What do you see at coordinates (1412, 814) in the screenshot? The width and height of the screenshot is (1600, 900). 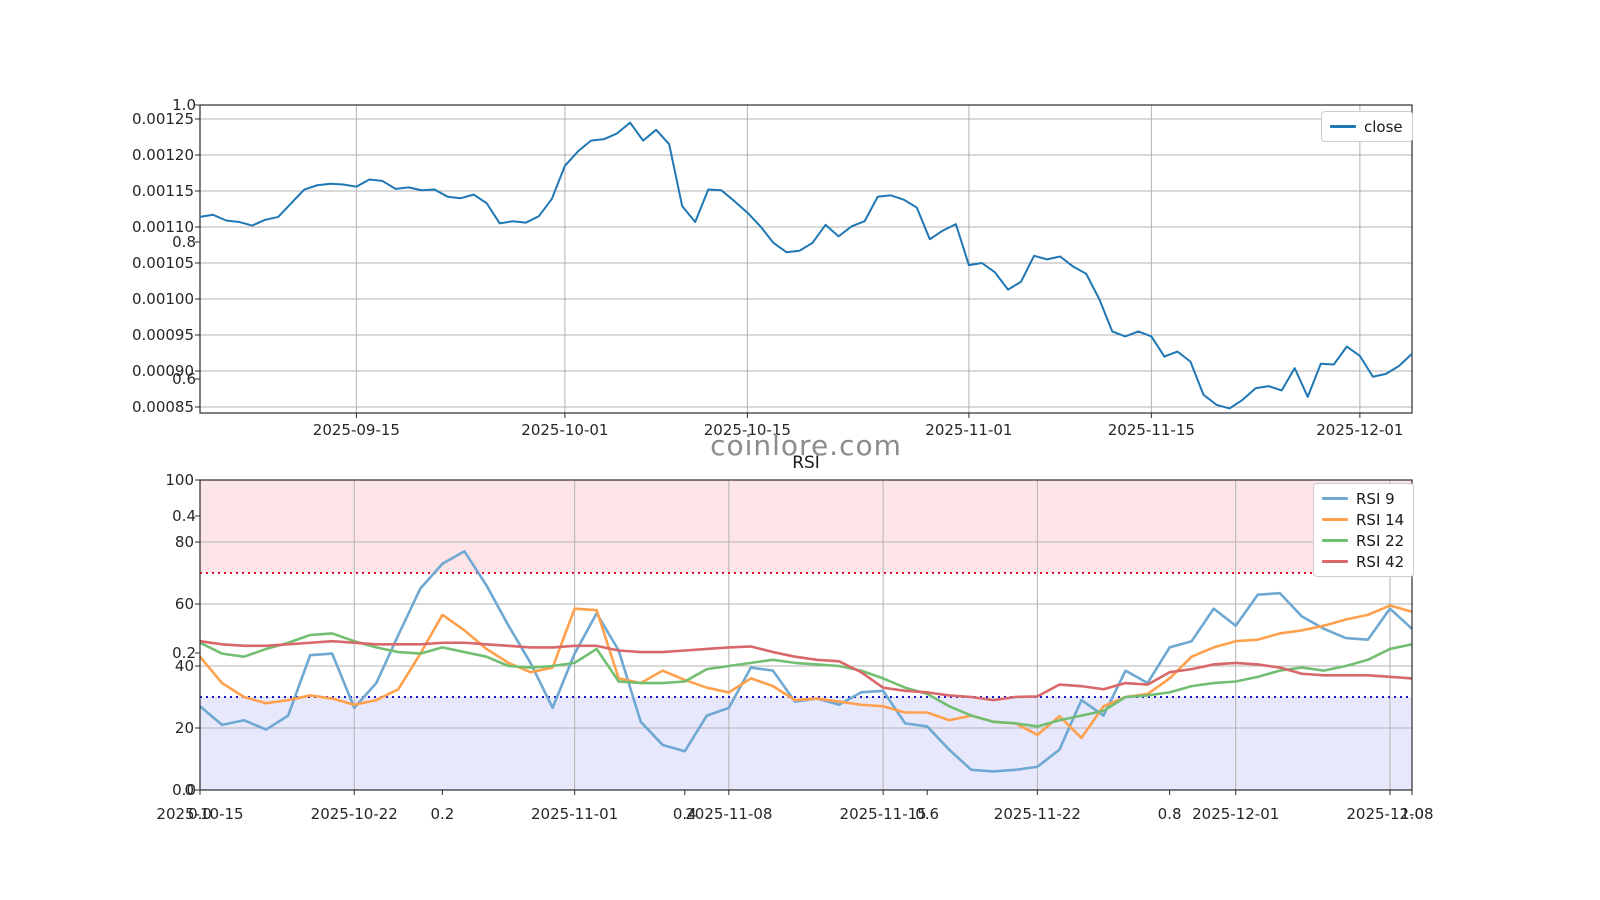 I see `secondary-x-tick-label: 1.0` at bounding box center [1412, 814].